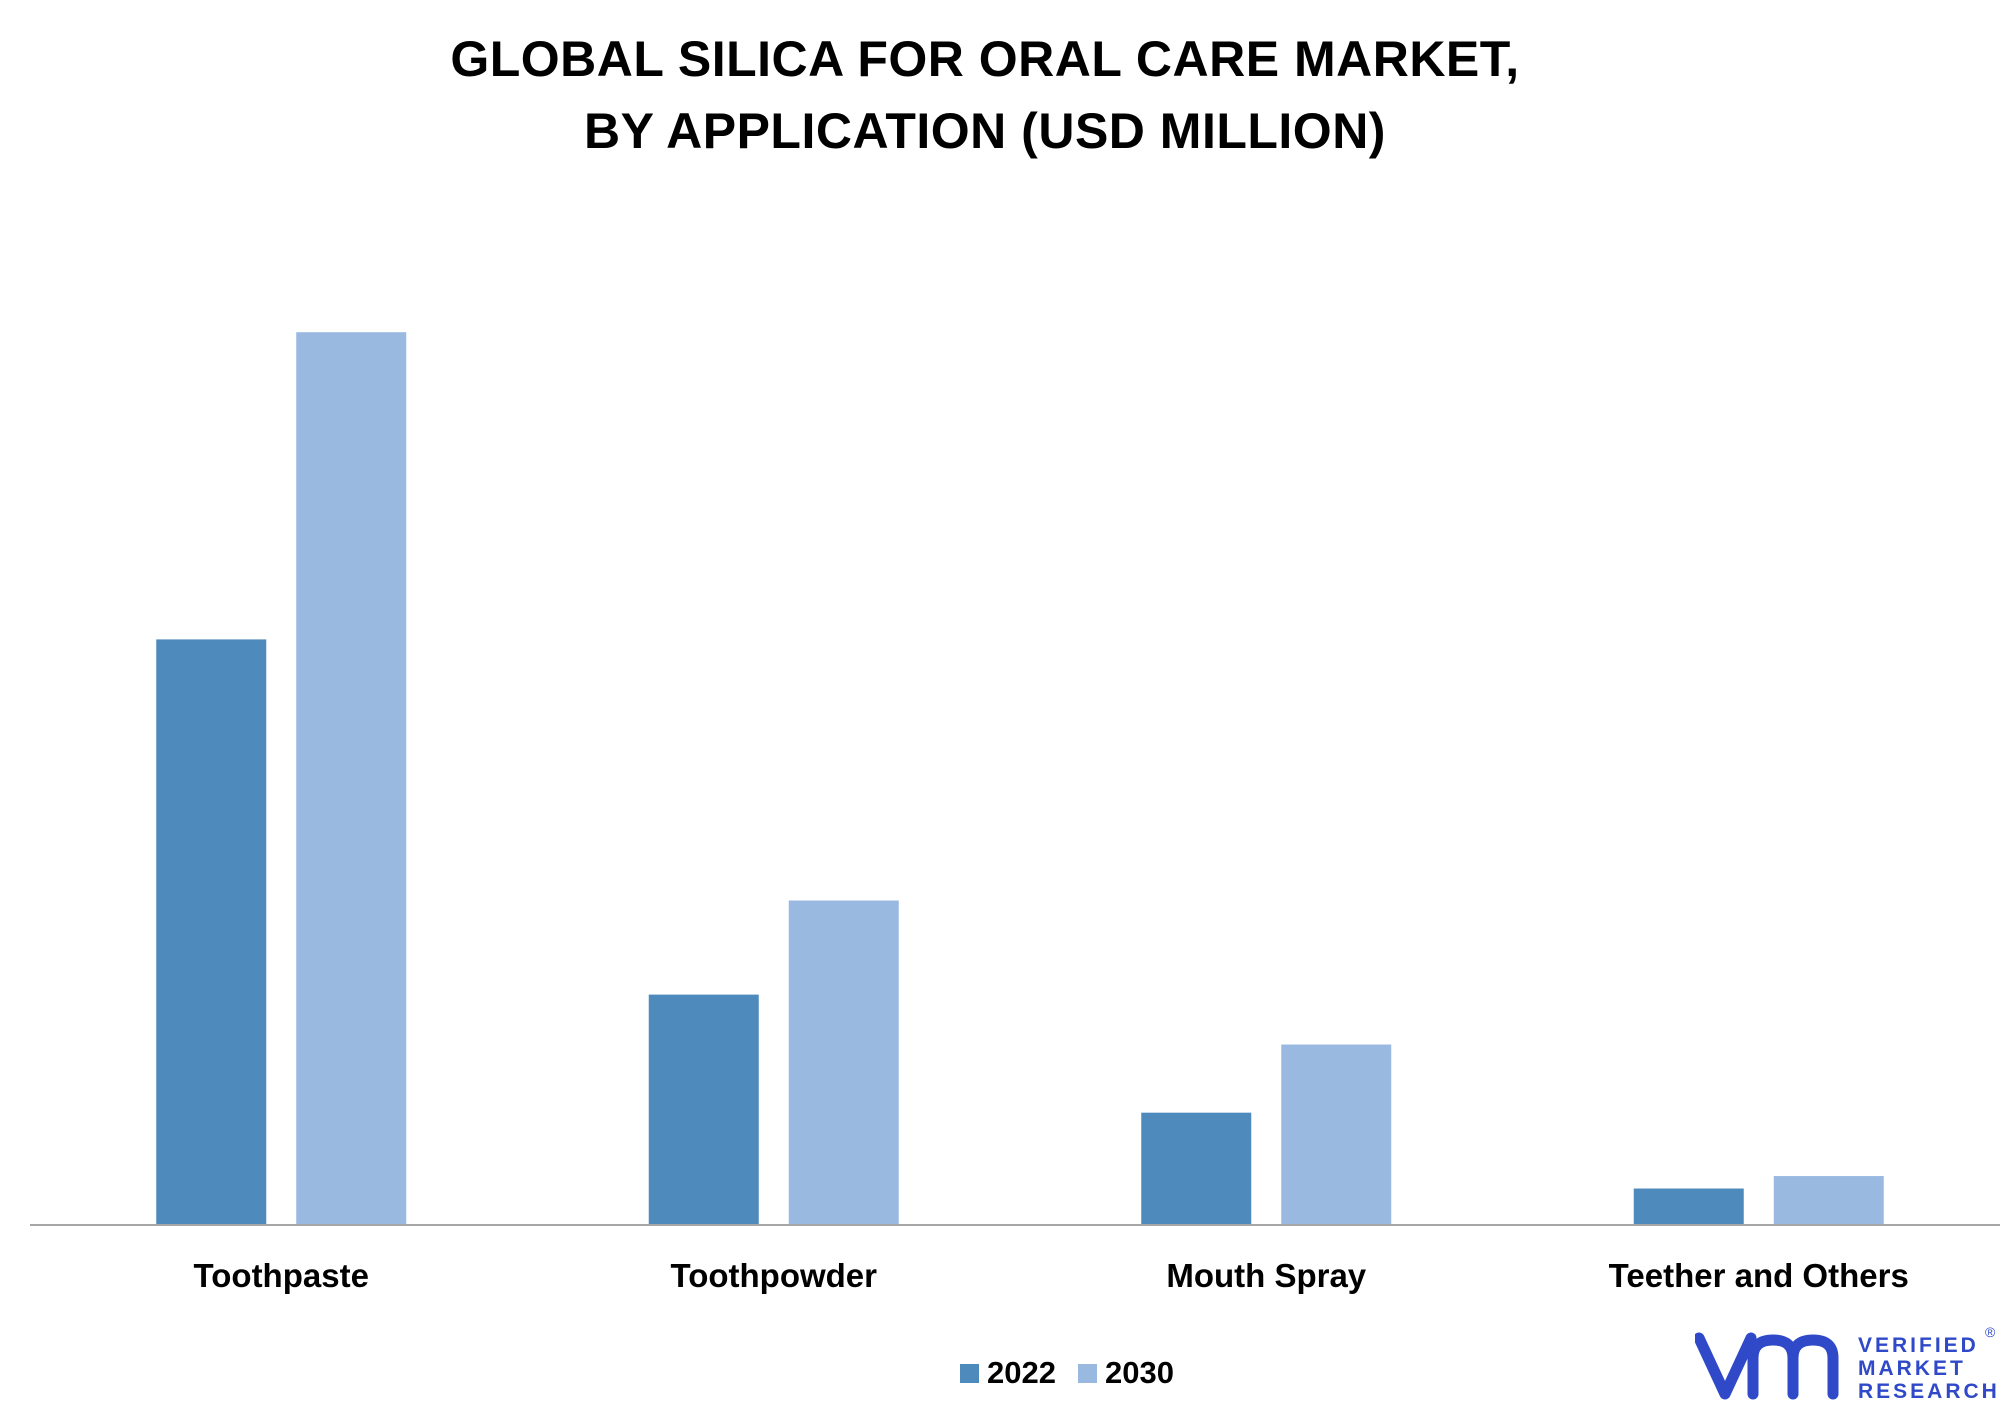  I want to click on legend-label-2022: 2022, so click(1021, 1372).